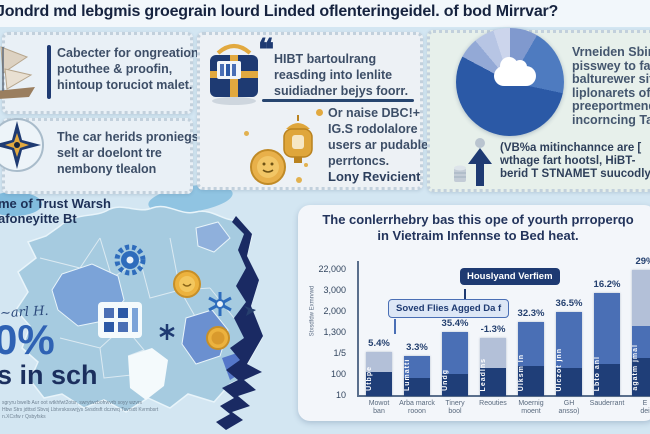  Describe the element at coordinates (510, 276) in the screenshot. I see `callout-dark: Houslyand Verfiem` at that location.